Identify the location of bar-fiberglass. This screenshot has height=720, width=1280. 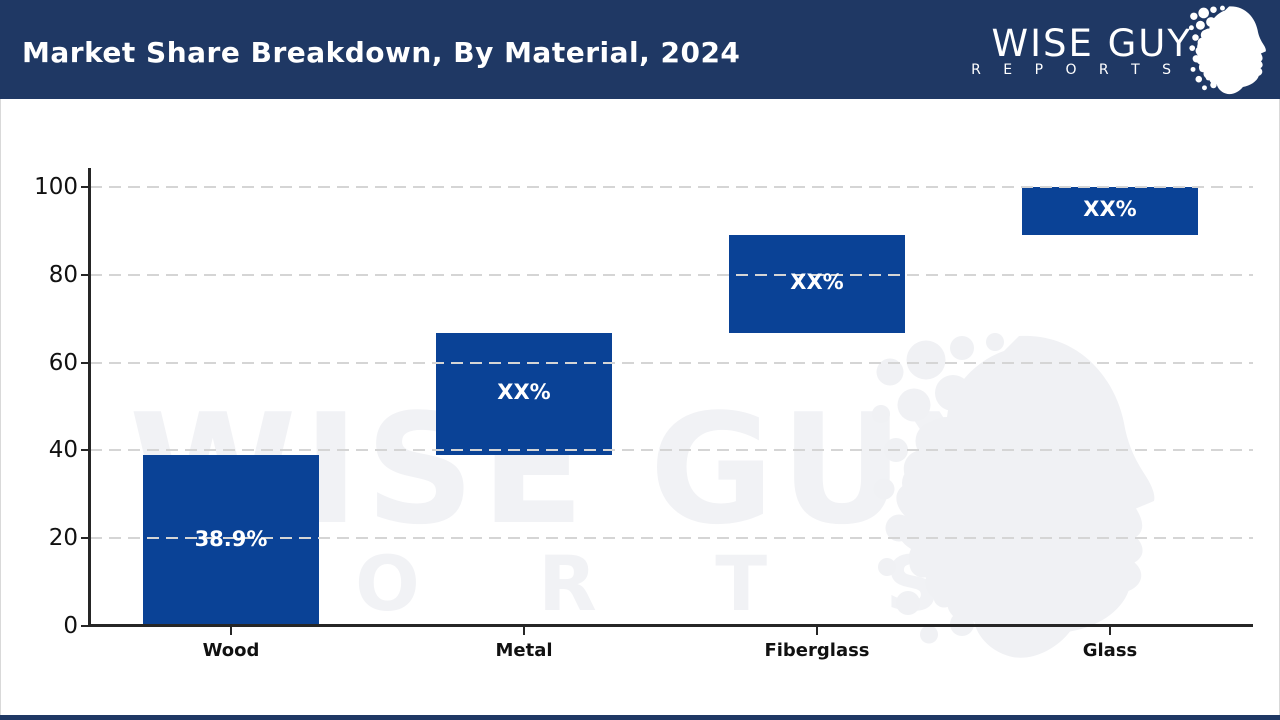
(817, 284).